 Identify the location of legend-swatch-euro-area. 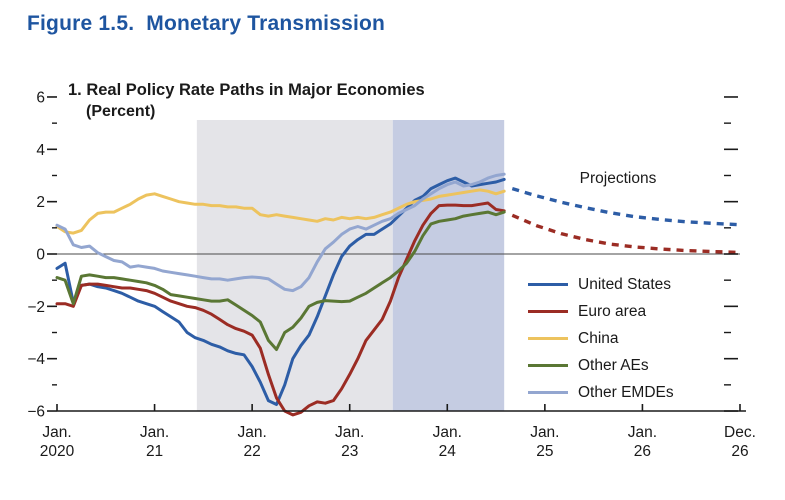
(548, 311).